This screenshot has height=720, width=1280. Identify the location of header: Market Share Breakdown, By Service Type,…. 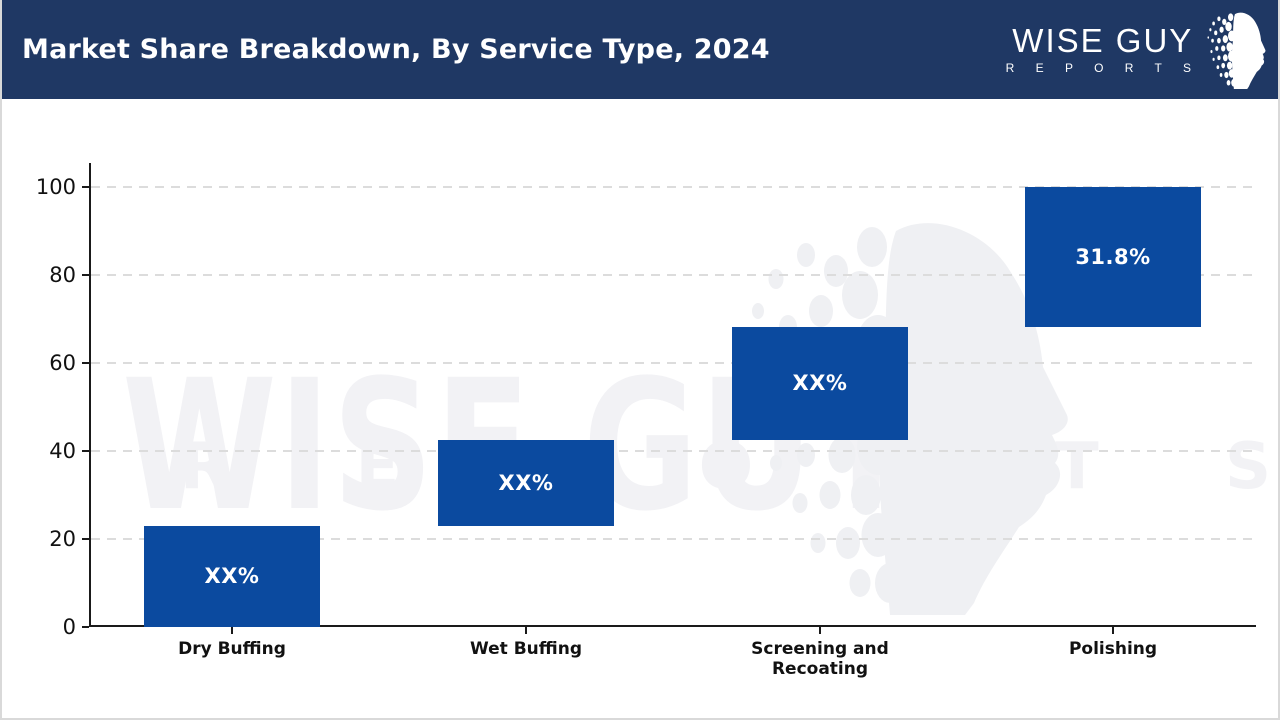
(640, 49).